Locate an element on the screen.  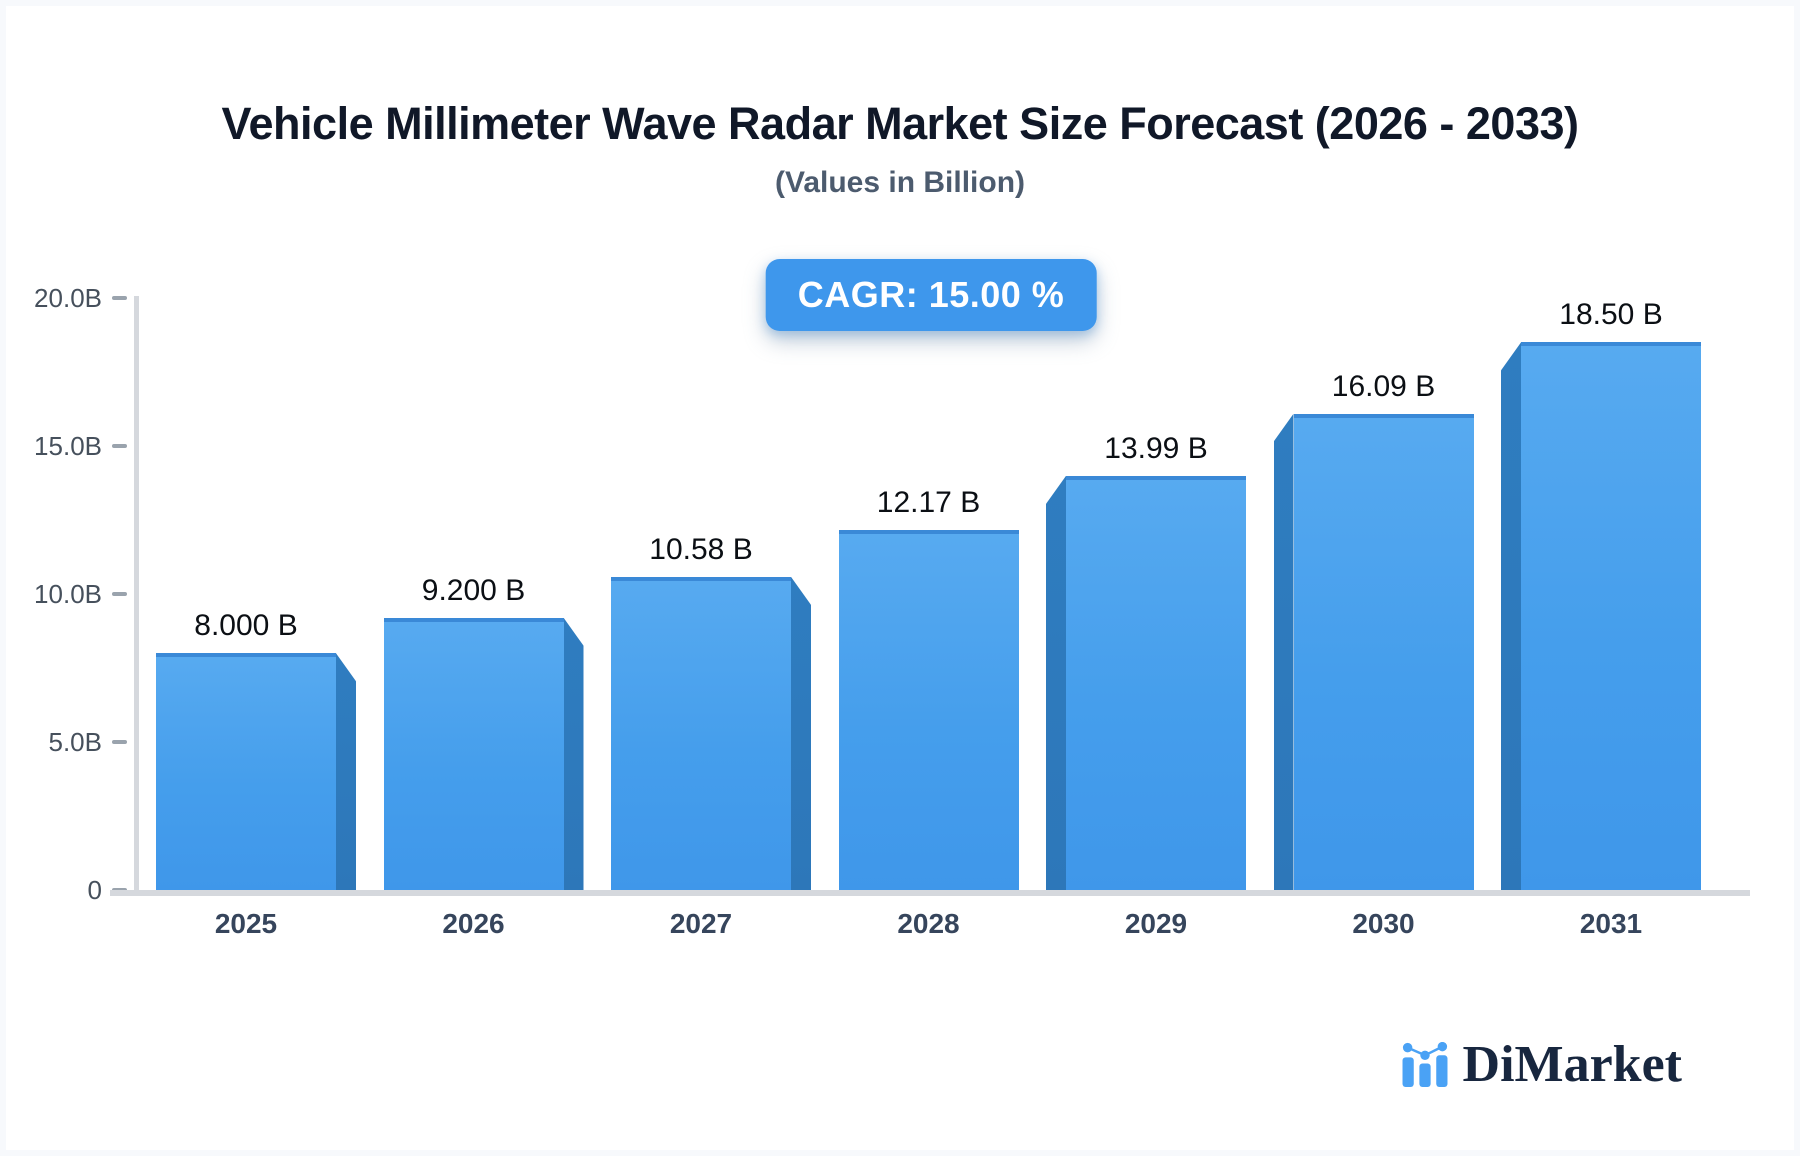
x-category-label-2027: 2027 is located at coordinates (701, 923).